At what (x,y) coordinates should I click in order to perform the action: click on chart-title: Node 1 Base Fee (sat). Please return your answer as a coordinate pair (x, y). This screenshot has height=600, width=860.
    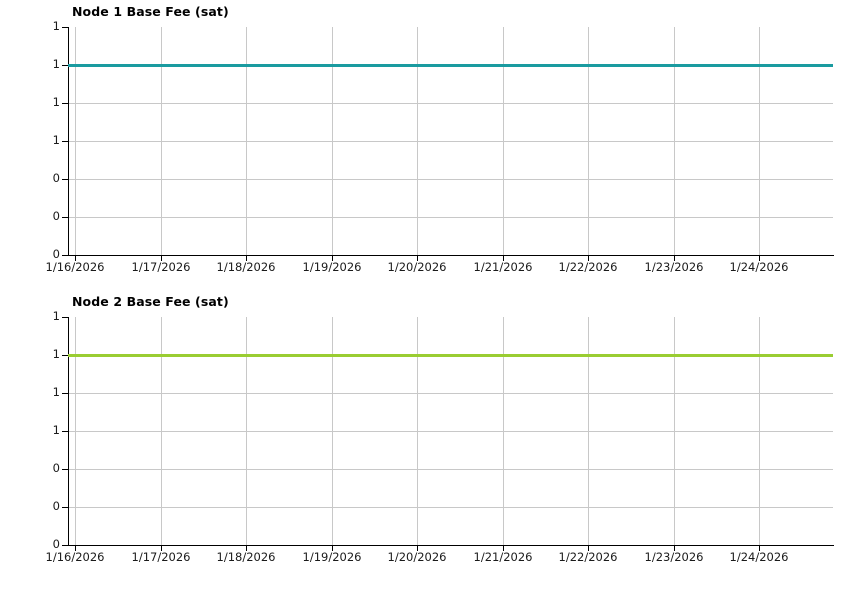
    Looking at the image, I should click on (150, 11).